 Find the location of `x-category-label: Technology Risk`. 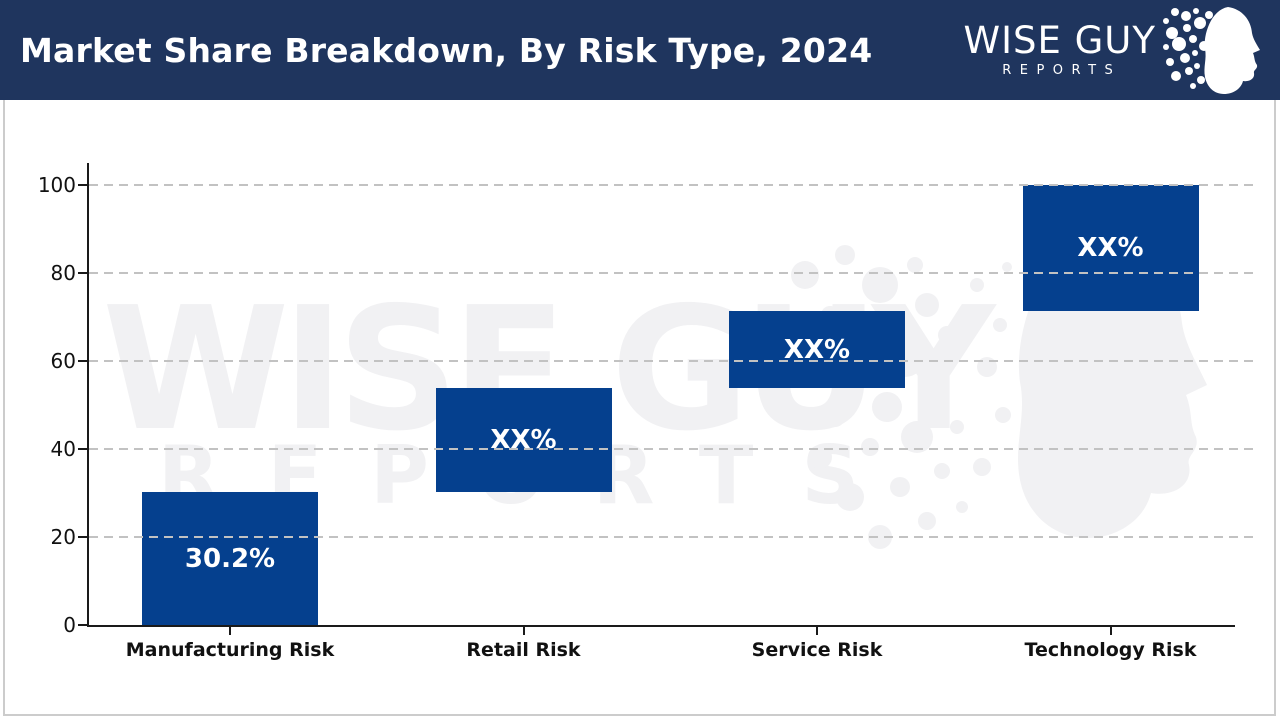

x-category-label: Technology Risk is located at coordinates (1110, 650).